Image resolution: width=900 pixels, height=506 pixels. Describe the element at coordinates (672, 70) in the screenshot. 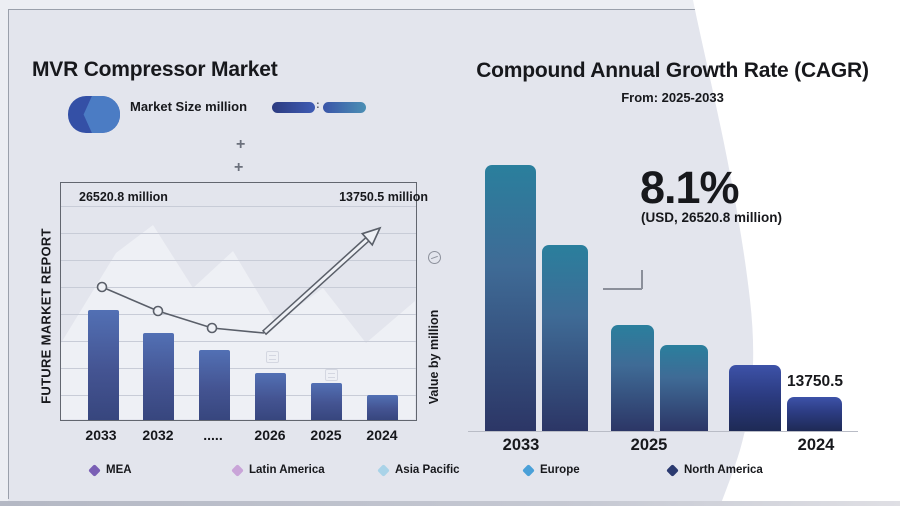

I see `cagr-title: Compound Annual Growth Rate (CAGR)` at that location.